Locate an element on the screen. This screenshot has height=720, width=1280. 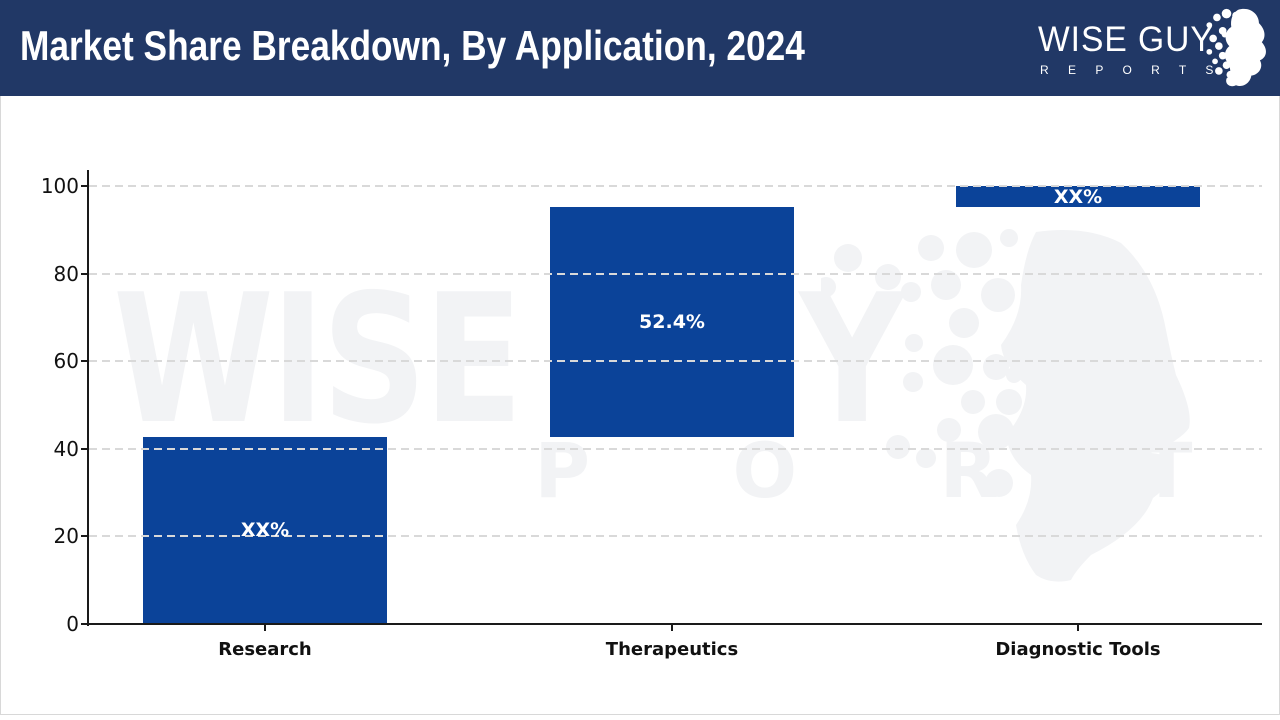
x-tick-label-diagnostic-tools: Diagnostic Tools is located at coordinates (1078, 649).